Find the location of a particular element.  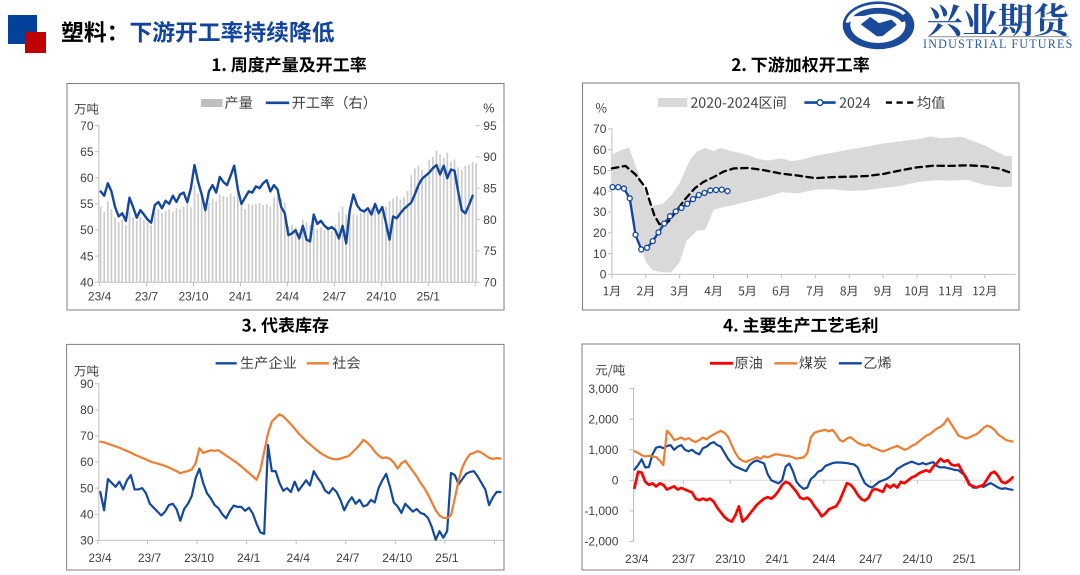

svg-text: 1,000 is located at coordinates (603, 450).